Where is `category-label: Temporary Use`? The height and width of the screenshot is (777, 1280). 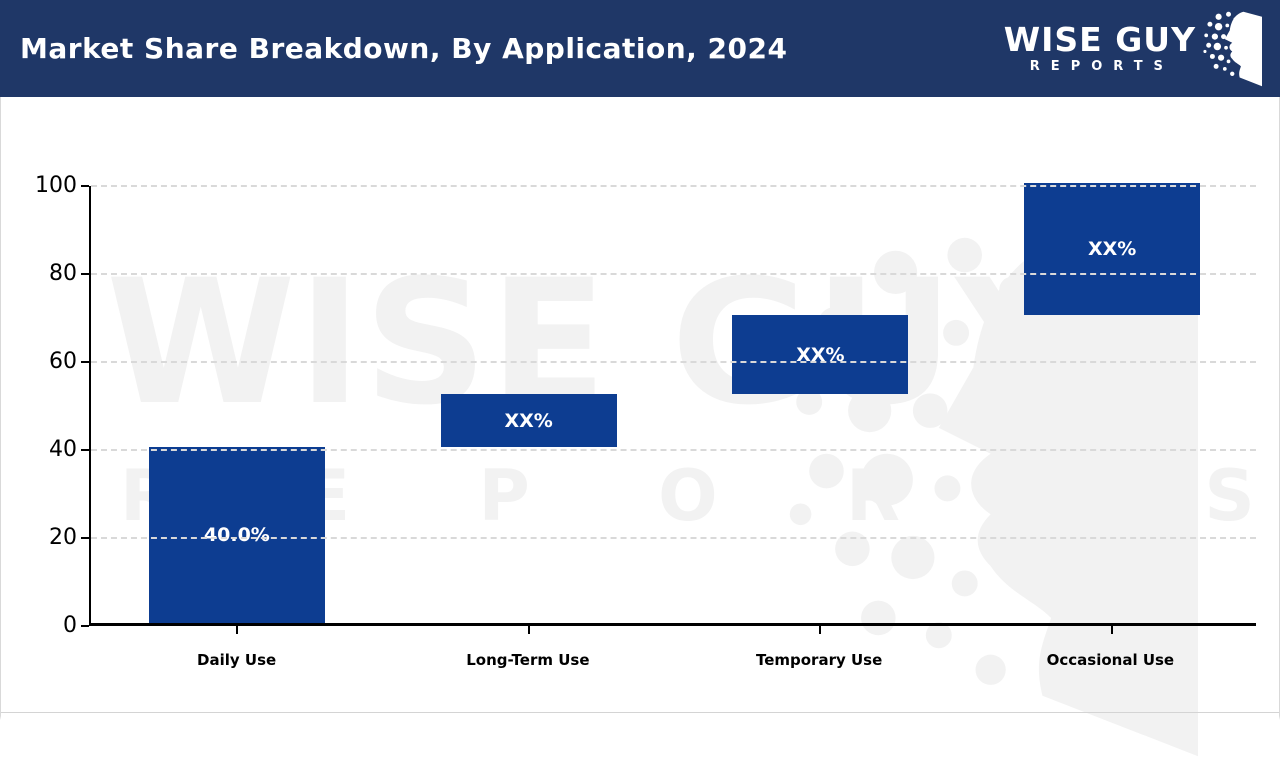
category-label: Temporary Use is located at coordinates (819, 660).